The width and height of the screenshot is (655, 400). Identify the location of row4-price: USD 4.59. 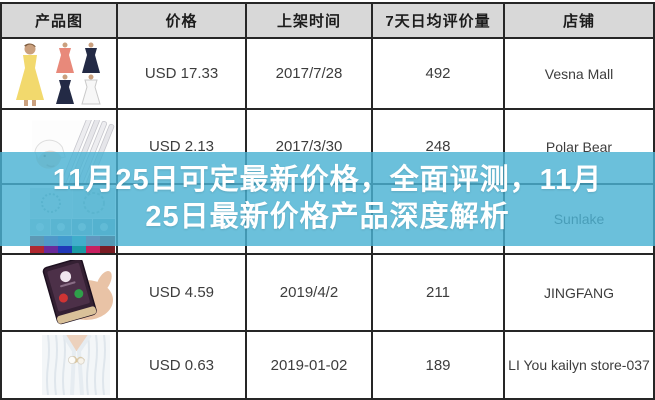
(182, 293).